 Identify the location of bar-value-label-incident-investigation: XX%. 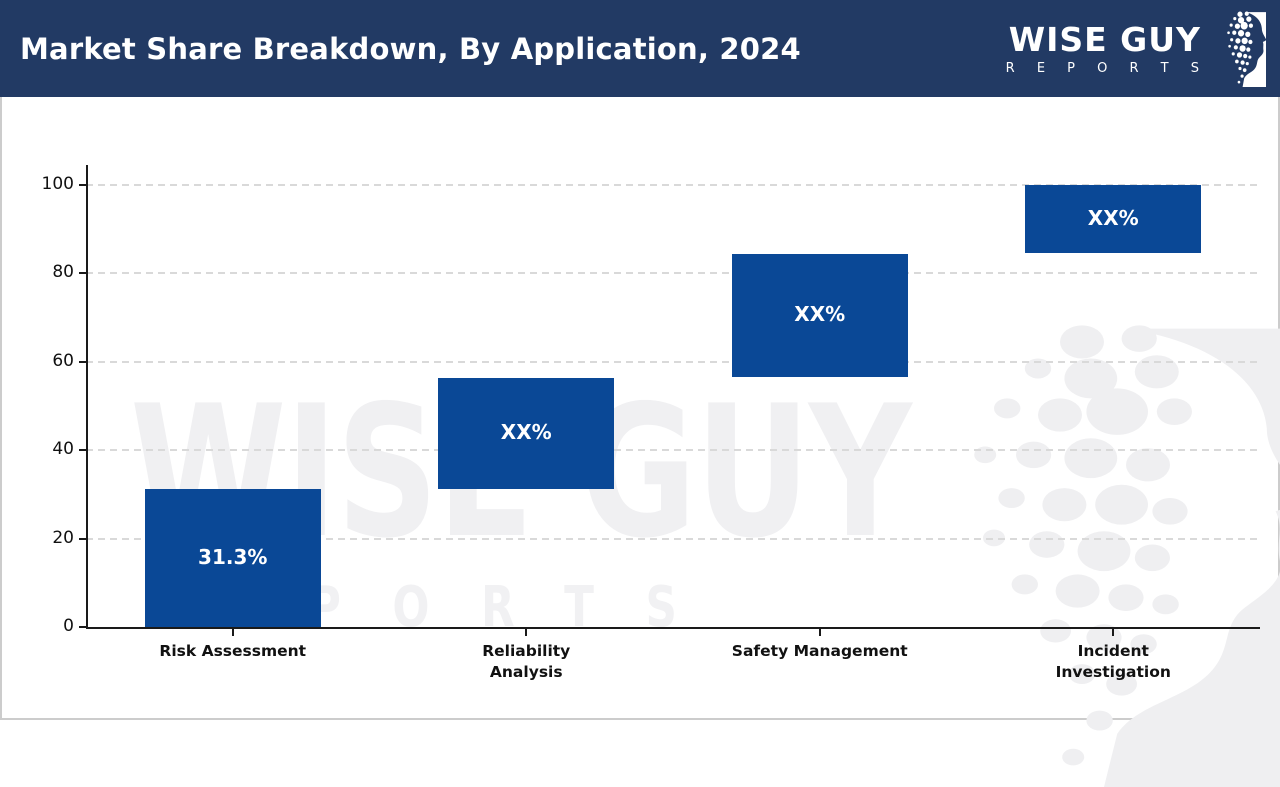
(1113, 218).